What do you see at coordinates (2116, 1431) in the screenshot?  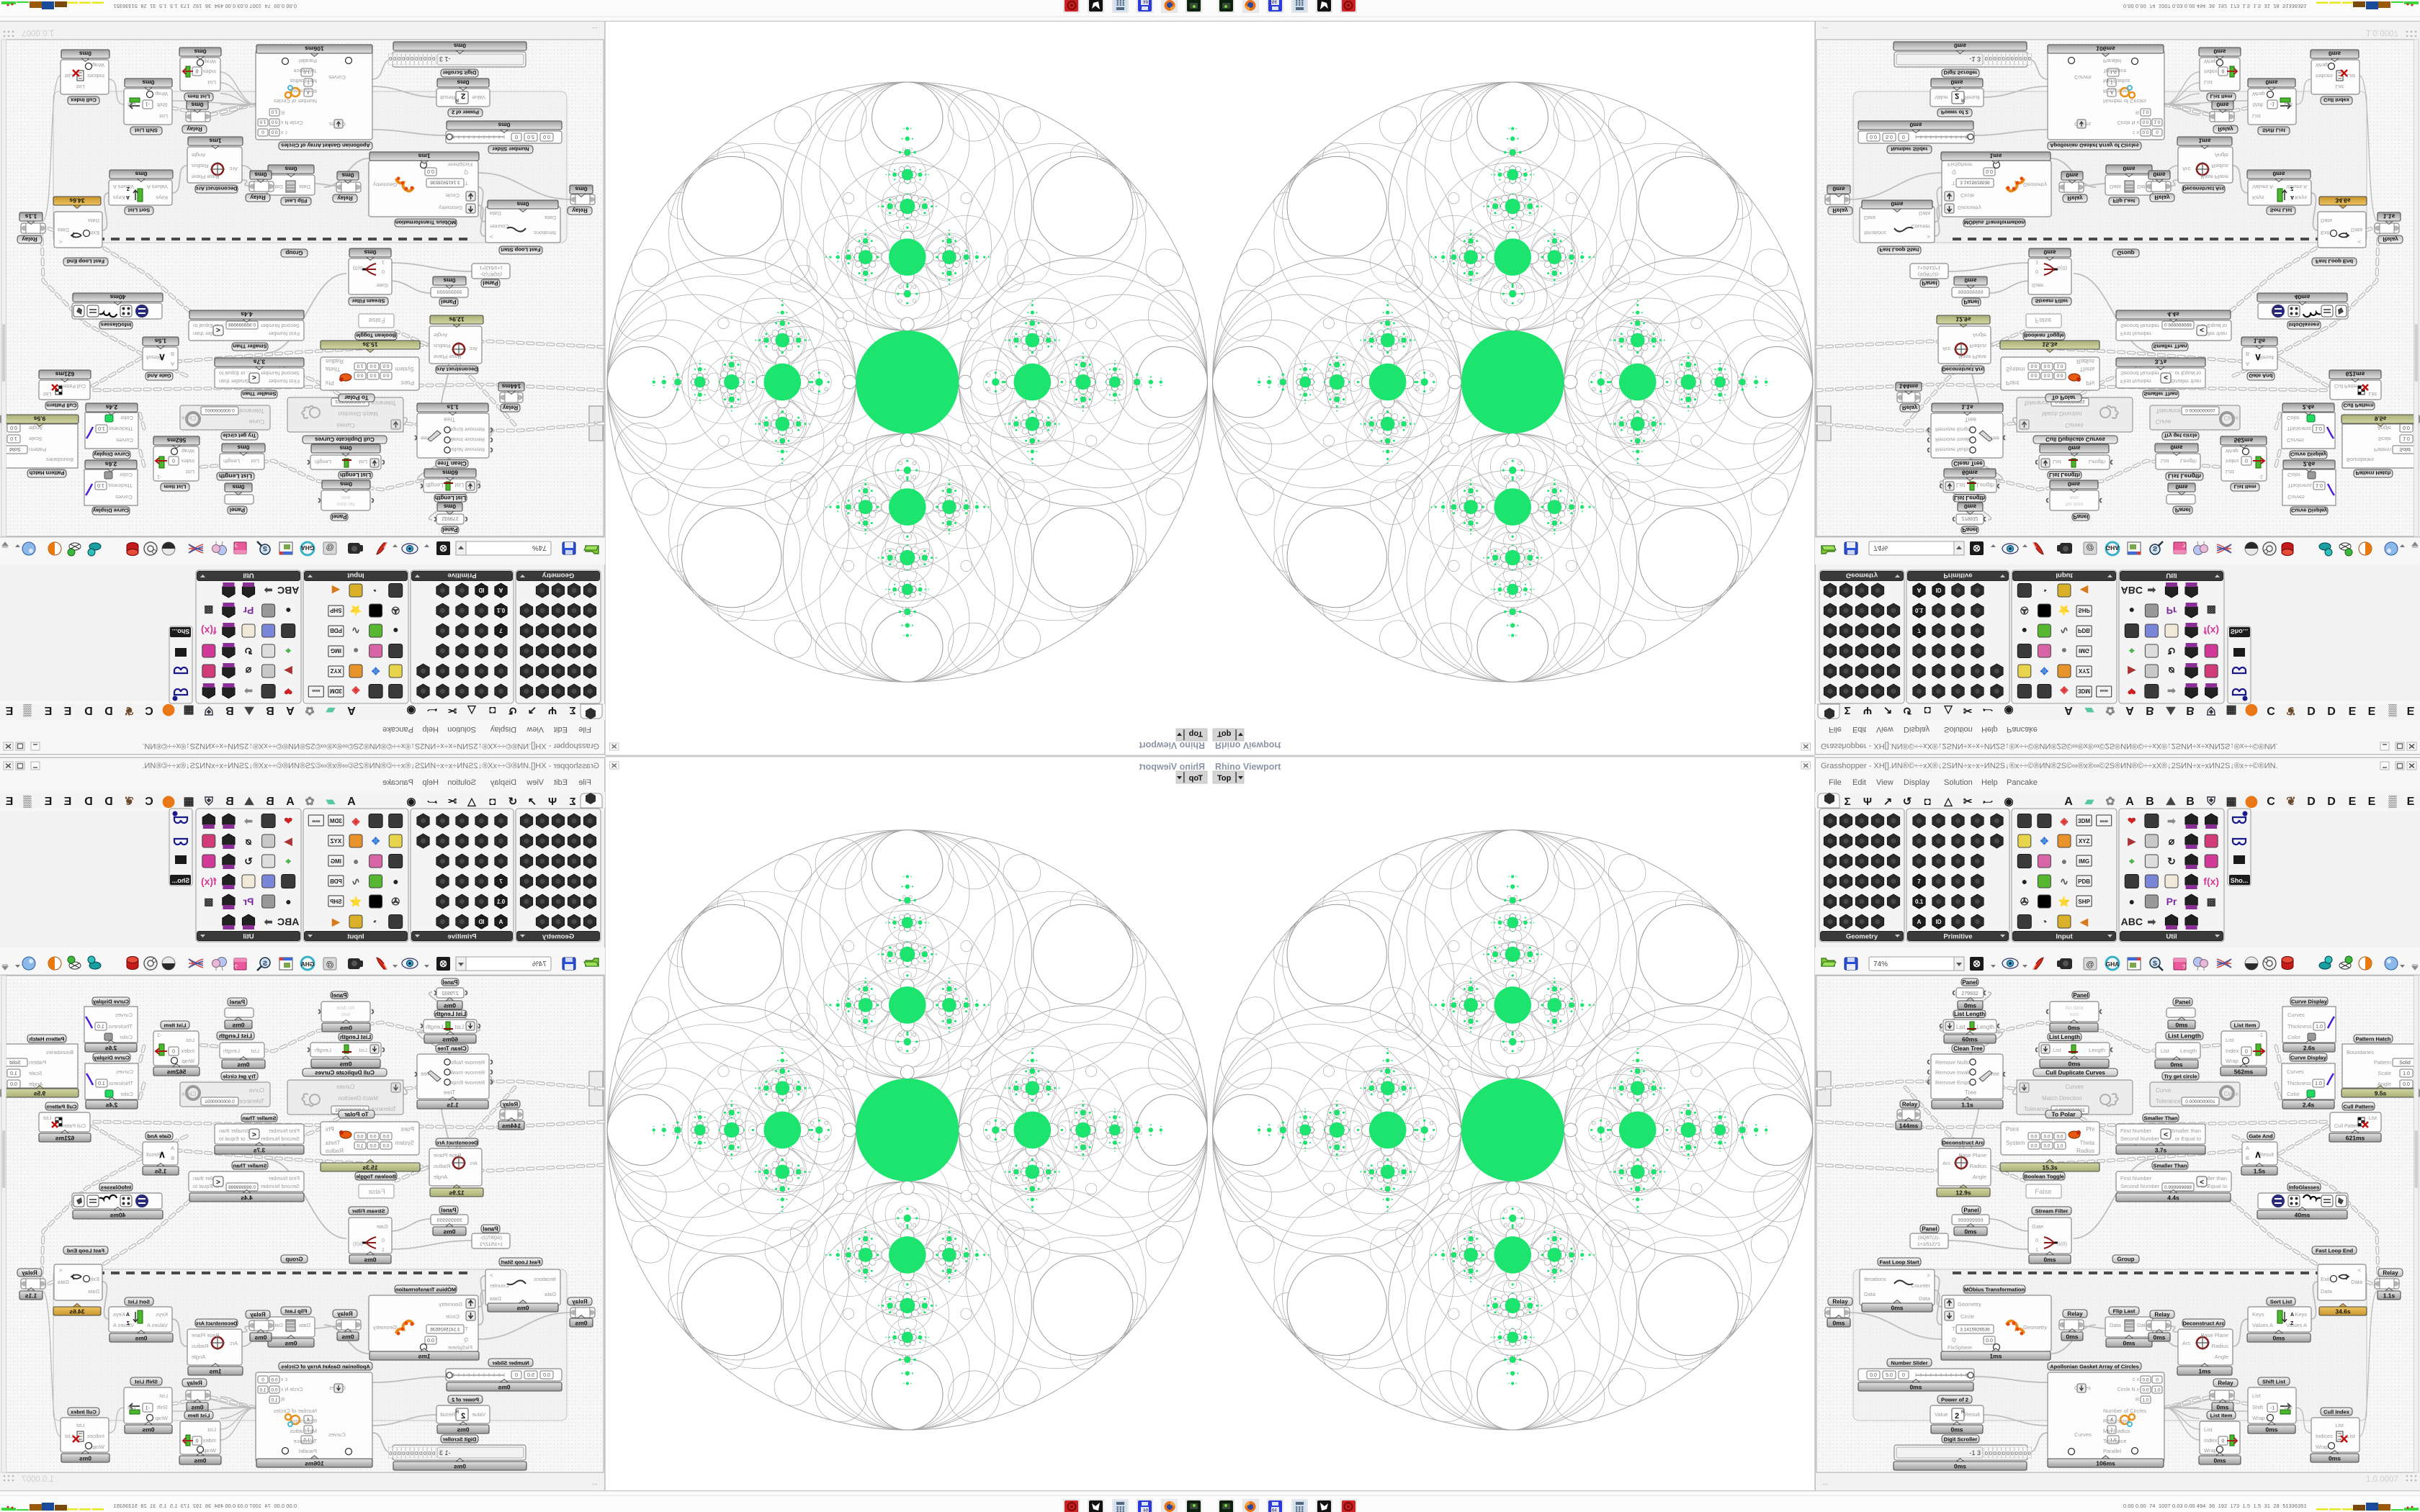 I see `svg-text: Min Radius` at bounding box center [2116, 1431].